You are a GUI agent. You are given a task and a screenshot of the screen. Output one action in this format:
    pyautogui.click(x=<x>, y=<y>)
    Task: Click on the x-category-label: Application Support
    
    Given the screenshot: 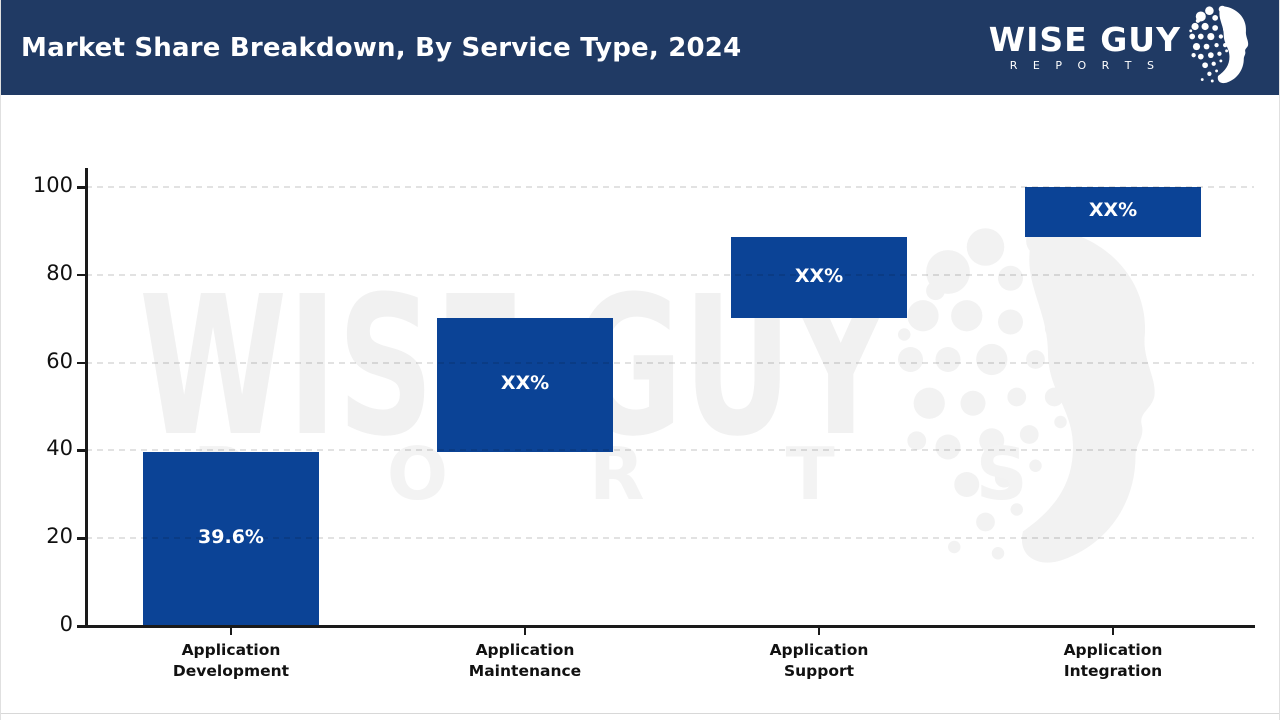 What is the action you would take?
    pyautogui.click(x=819, y=661)
    